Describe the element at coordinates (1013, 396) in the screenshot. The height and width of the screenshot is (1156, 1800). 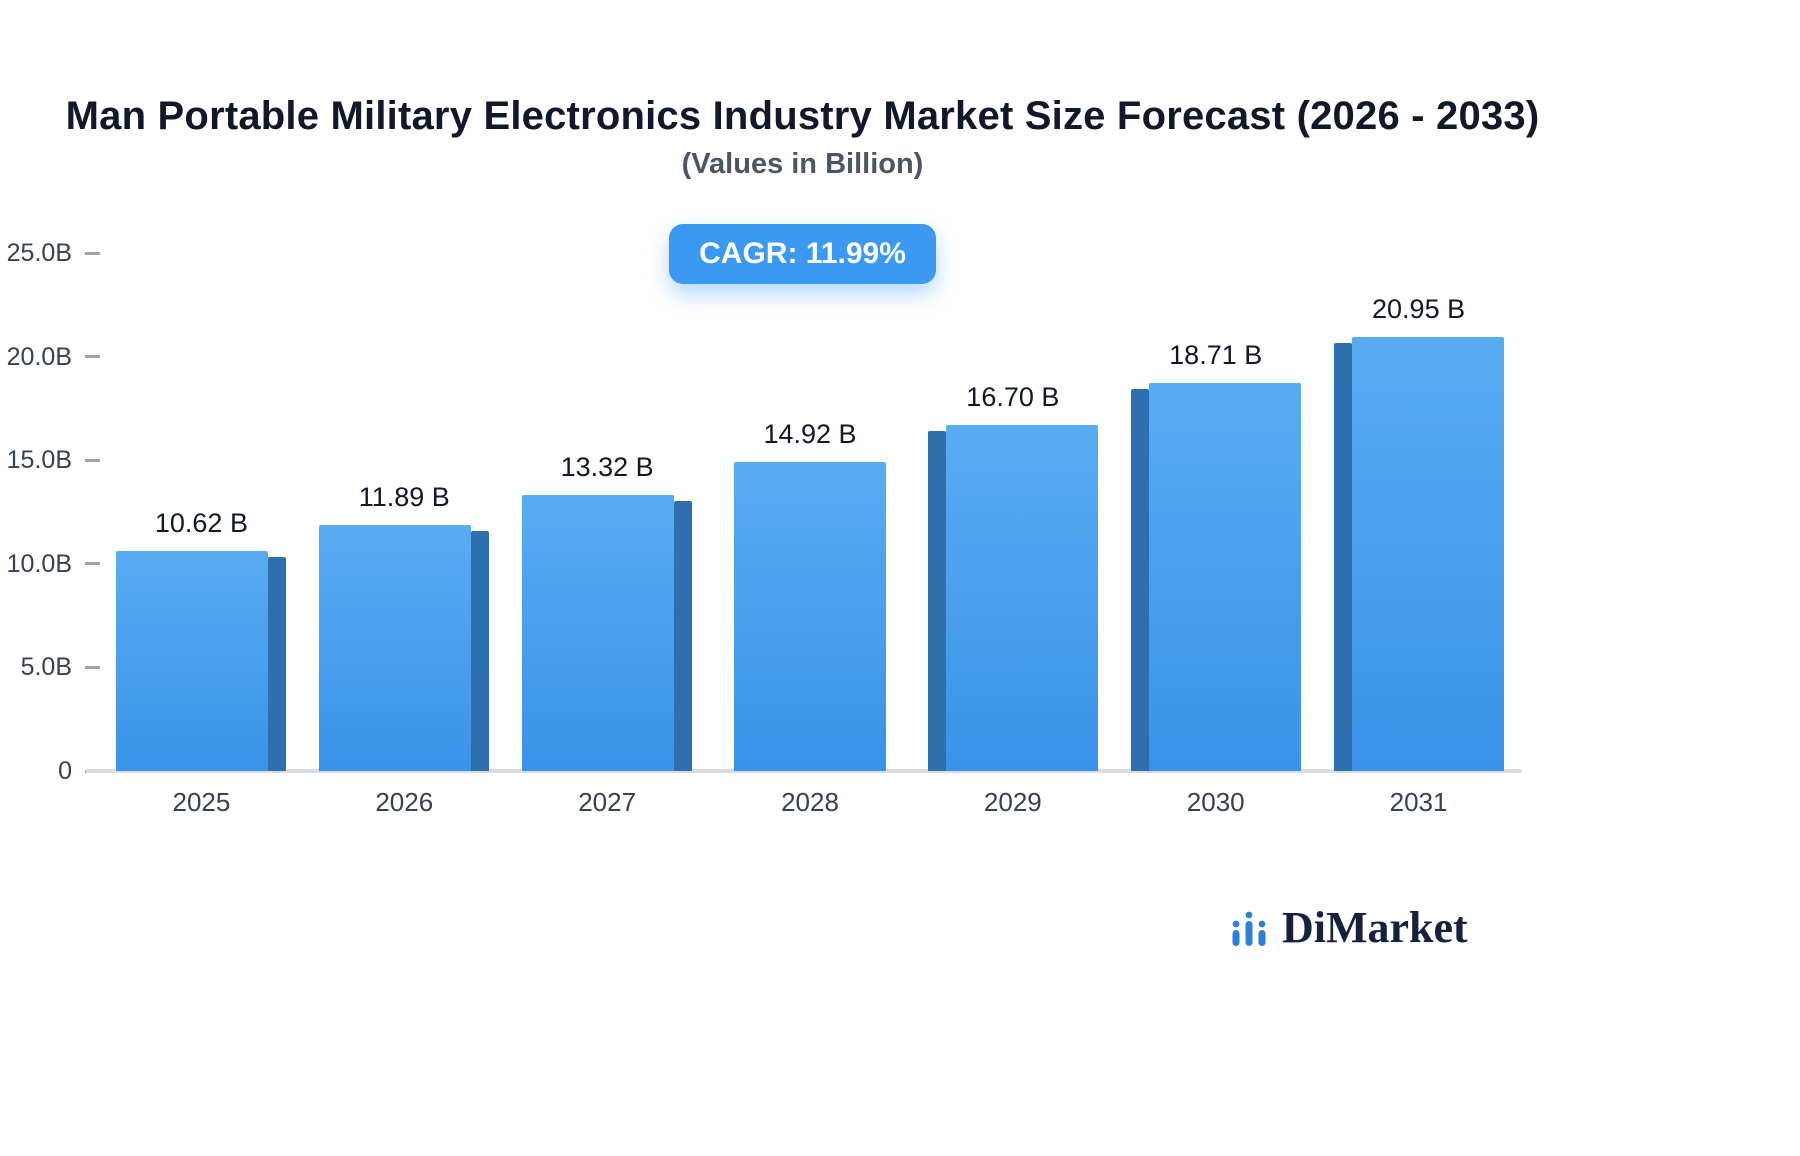
I see `bar-value-label: 16.70 B` at that location.